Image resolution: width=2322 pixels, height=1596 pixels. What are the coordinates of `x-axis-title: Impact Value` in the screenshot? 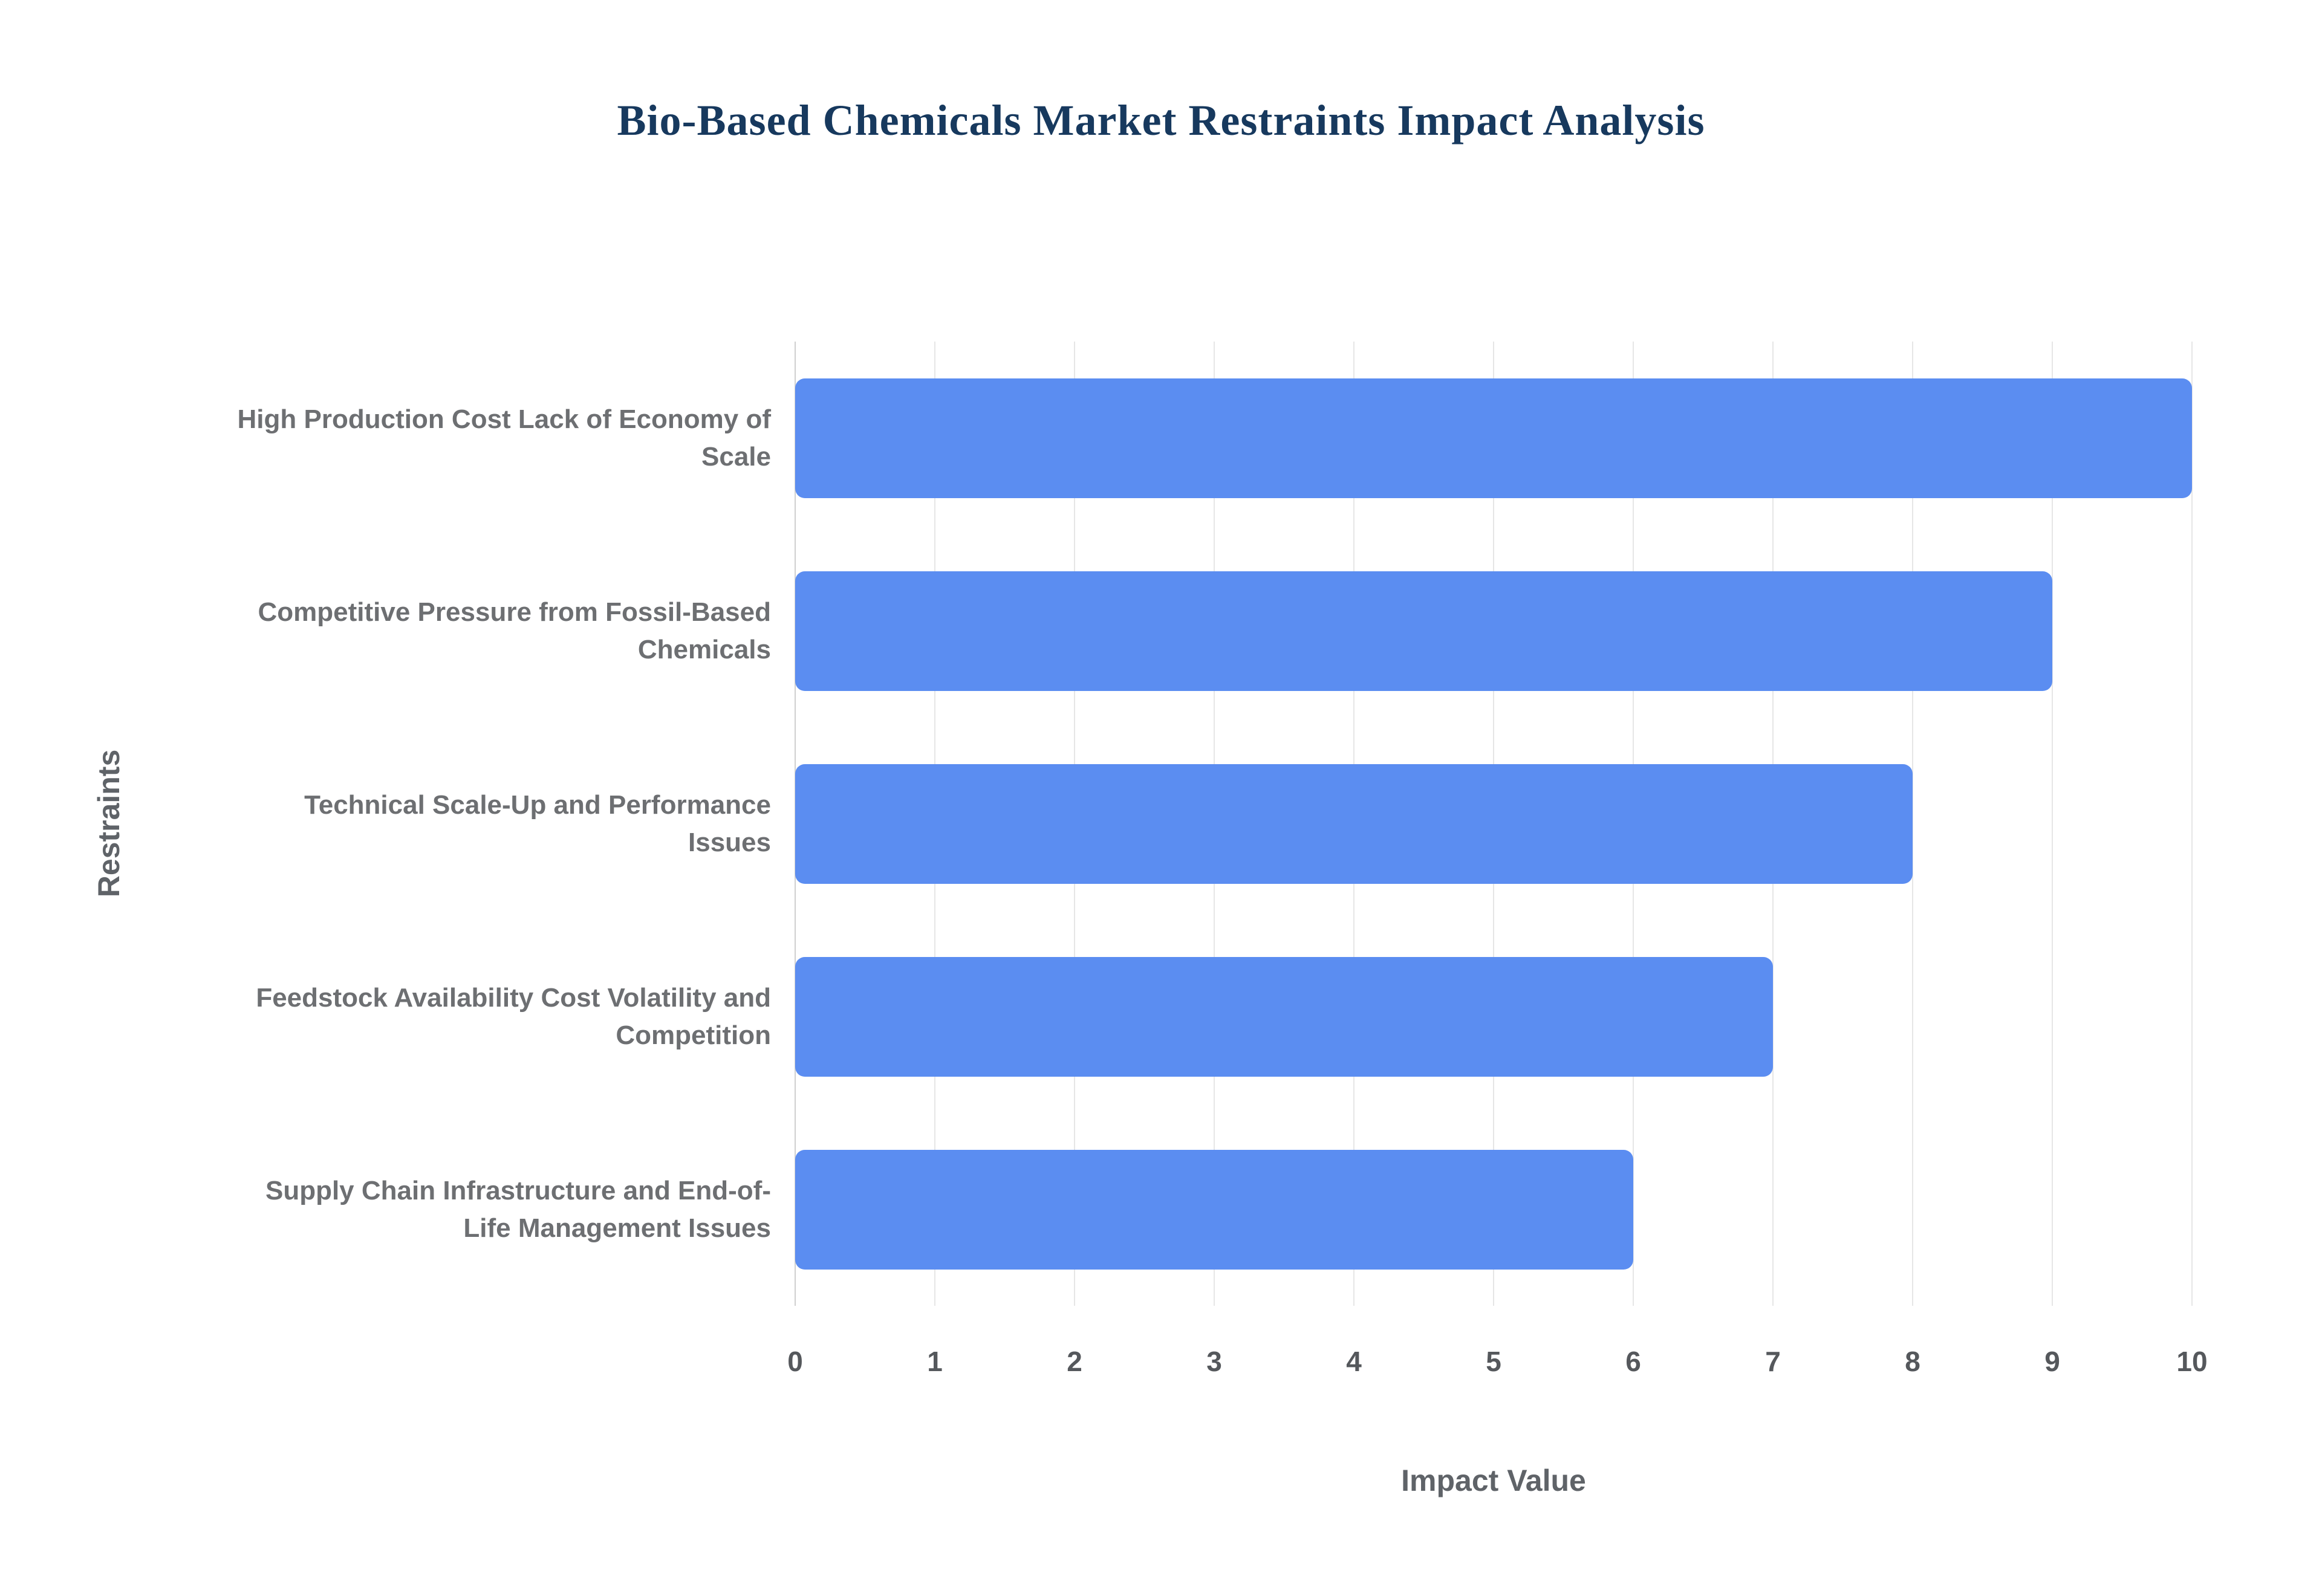 It's located at (1494, 1480).